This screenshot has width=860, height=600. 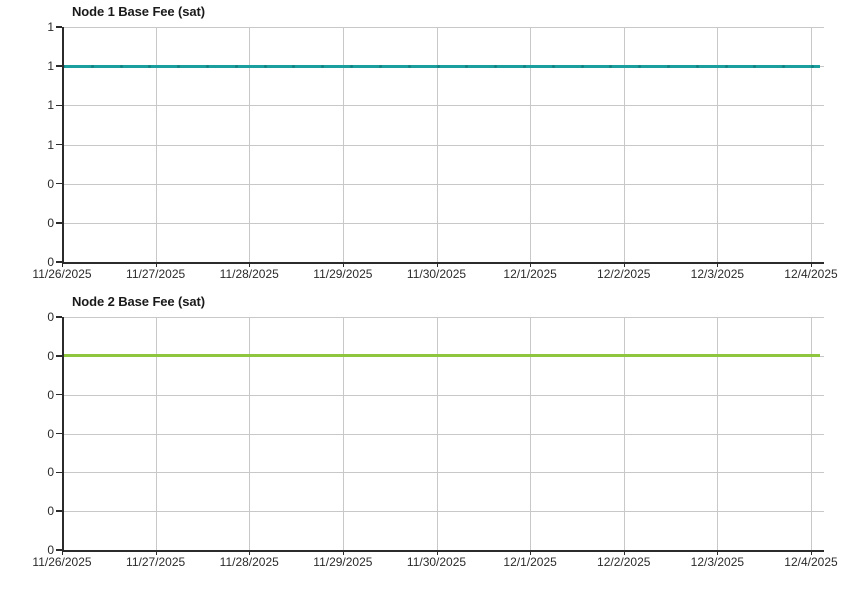 What do you see at coordinates (436, 274) in the screenshot?
I see `x-tick-label: 11/30/2025` at bounding box center [436, 274].